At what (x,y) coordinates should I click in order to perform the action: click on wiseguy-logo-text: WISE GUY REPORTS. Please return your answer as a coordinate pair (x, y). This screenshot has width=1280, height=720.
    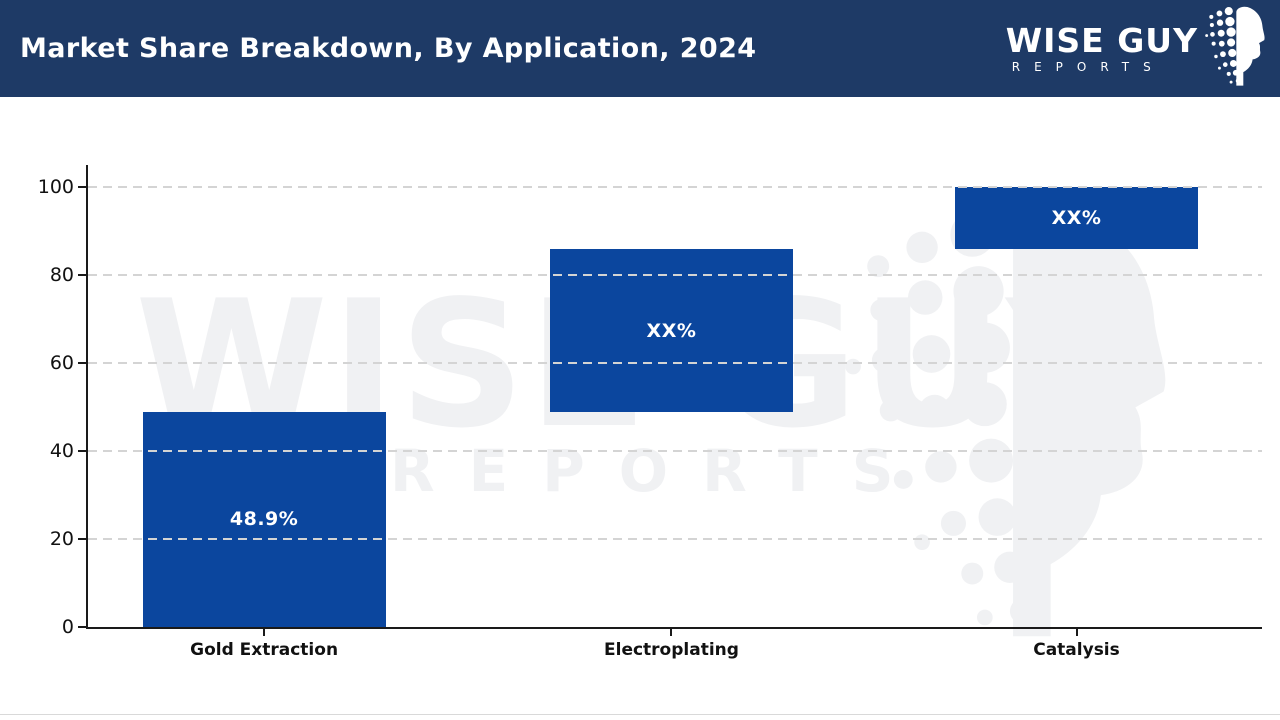
    Looking at the image, I should click on (1101, 47).